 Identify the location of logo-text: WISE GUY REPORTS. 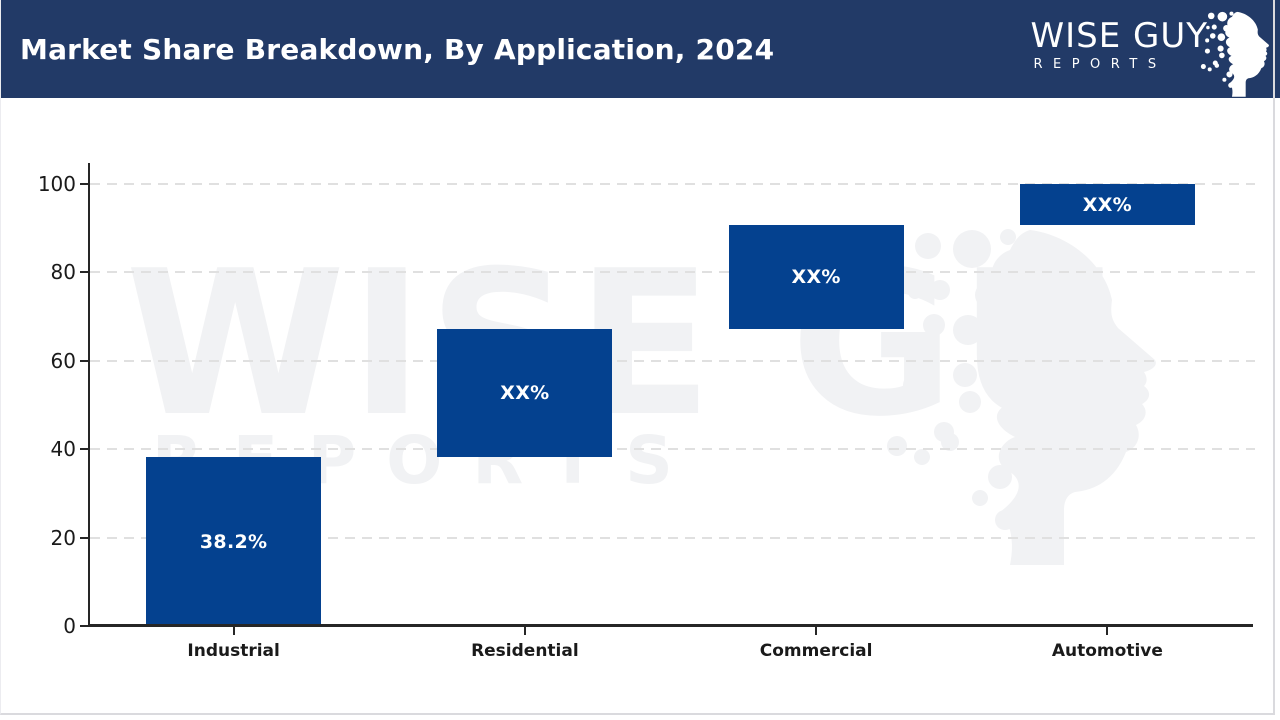
(1119, 45).